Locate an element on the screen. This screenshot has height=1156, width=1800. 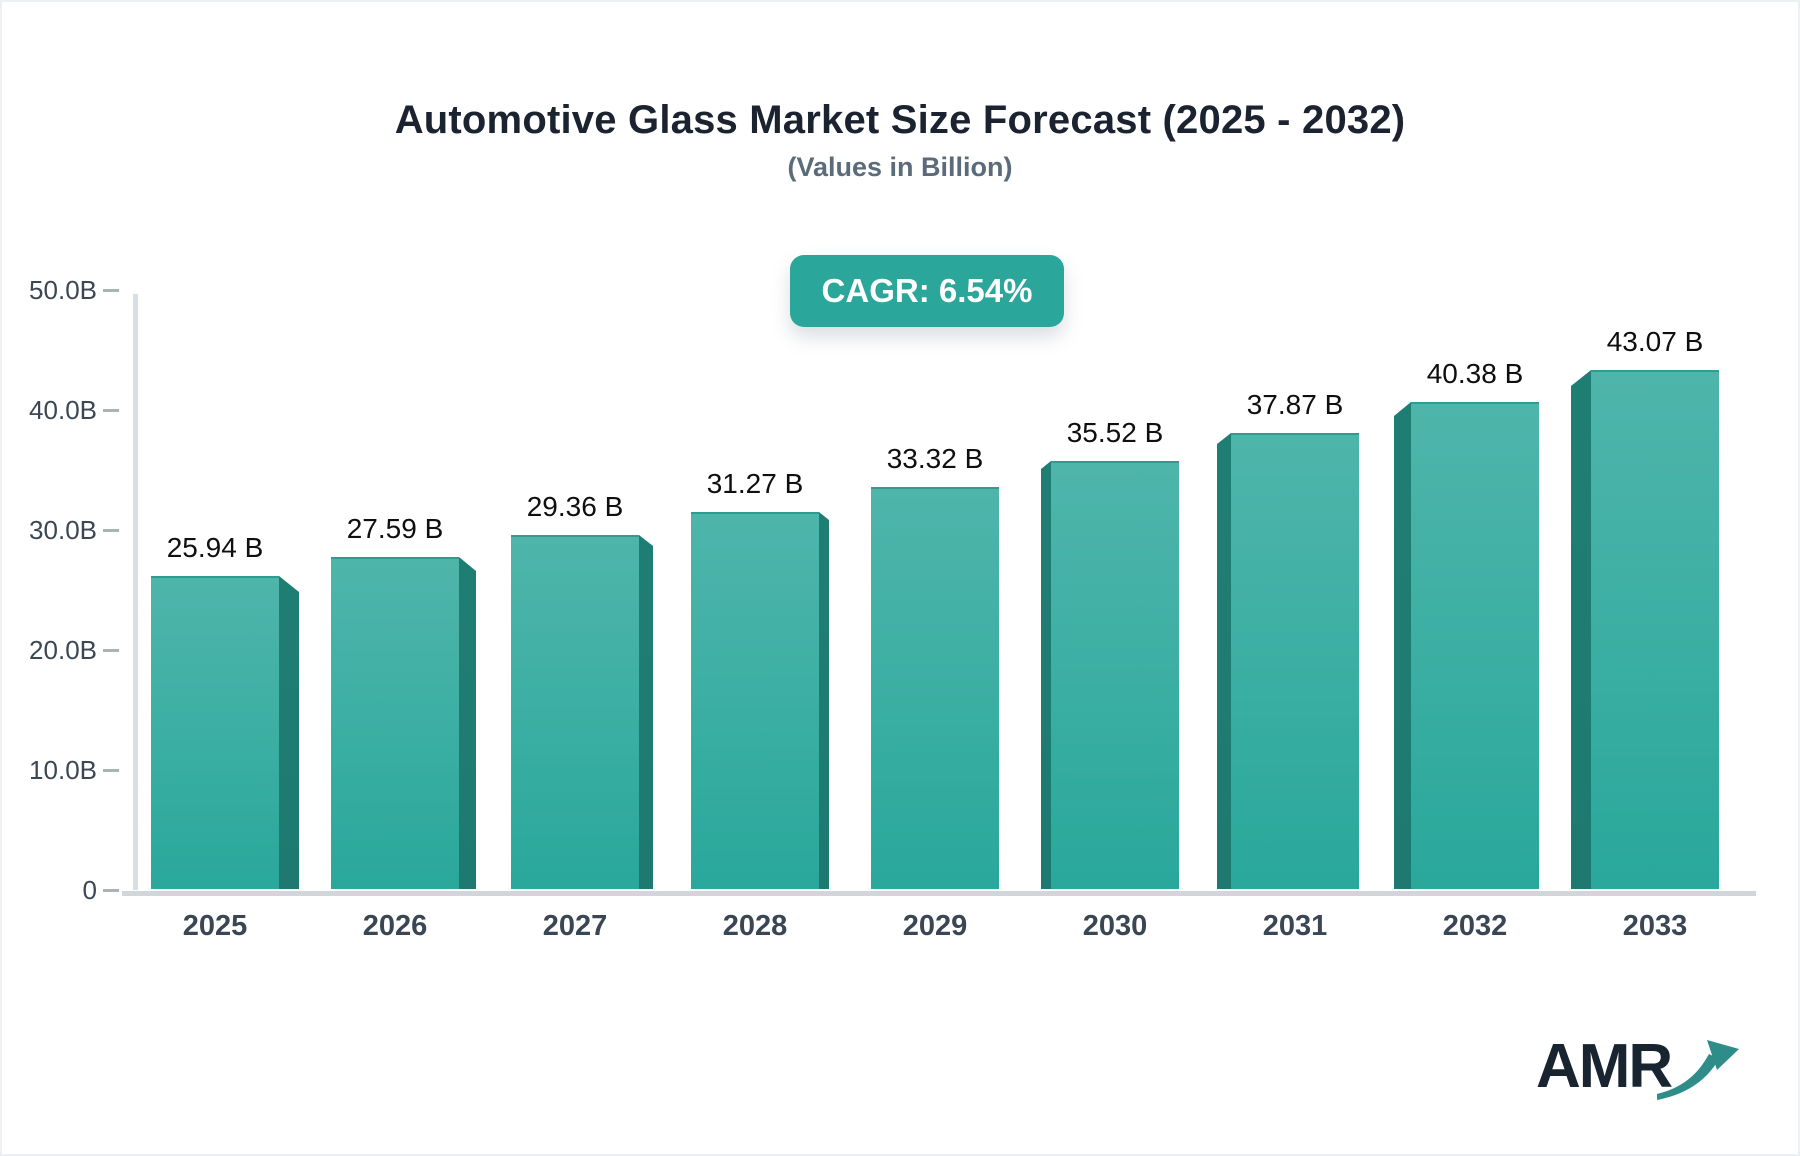
bar-2032 is located at coordinates (1475, 645).